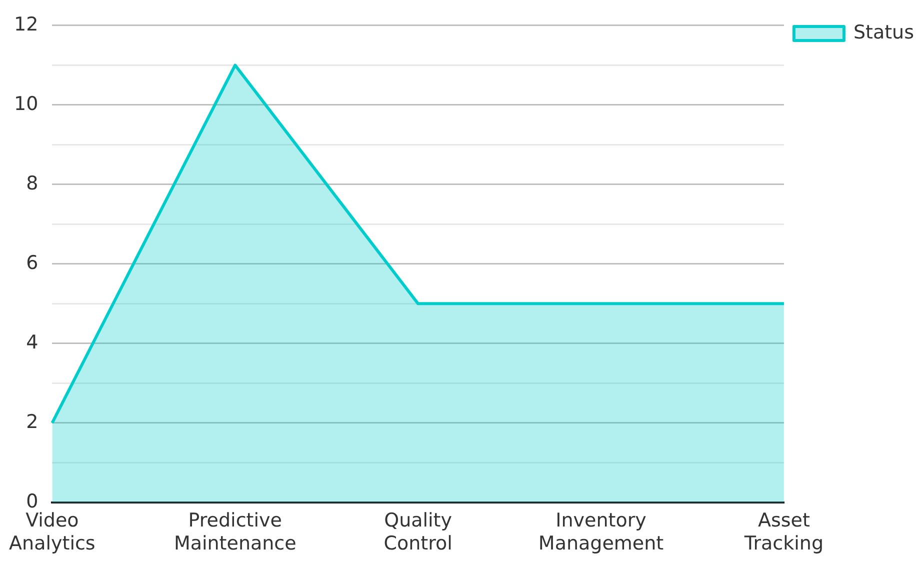  What do you see at coordinates (32, 421) in the screenshot?
I see `y-tick-label: 2` at bounding box center [32, 421].